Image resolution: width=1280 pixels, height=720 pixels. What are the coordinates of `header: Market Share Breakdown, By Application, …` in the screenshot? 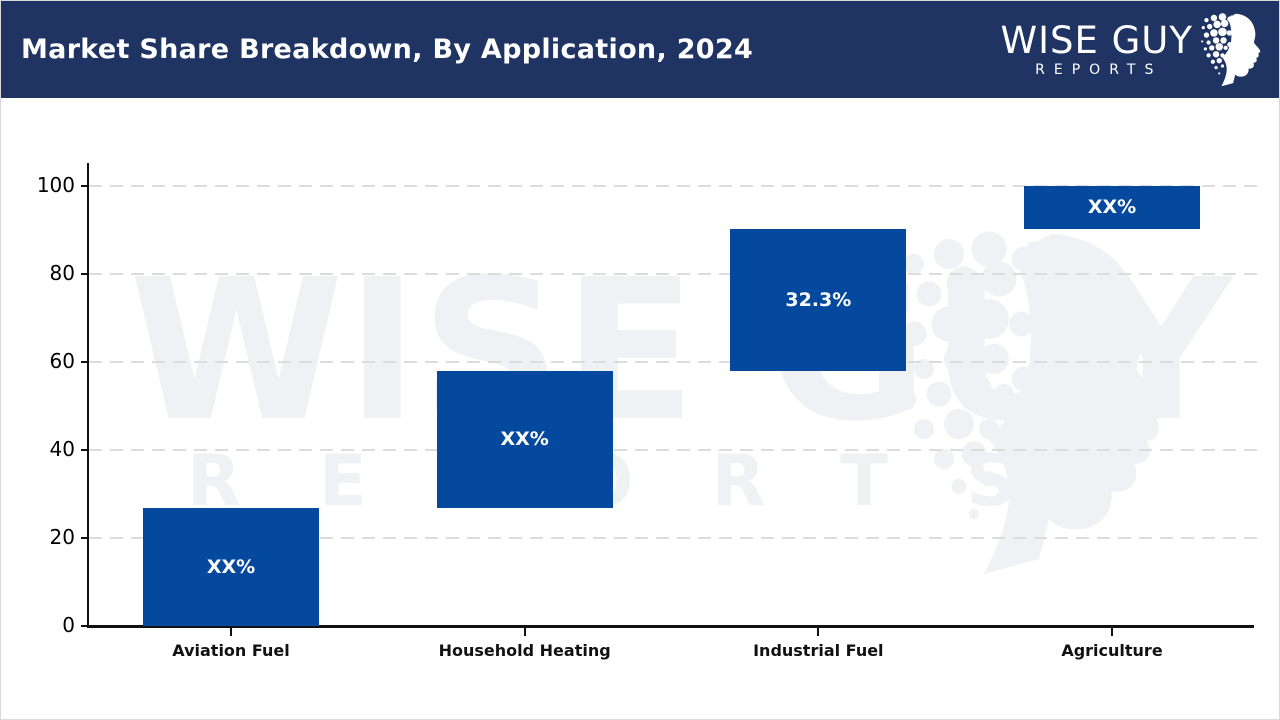 It's located at (640, 49).